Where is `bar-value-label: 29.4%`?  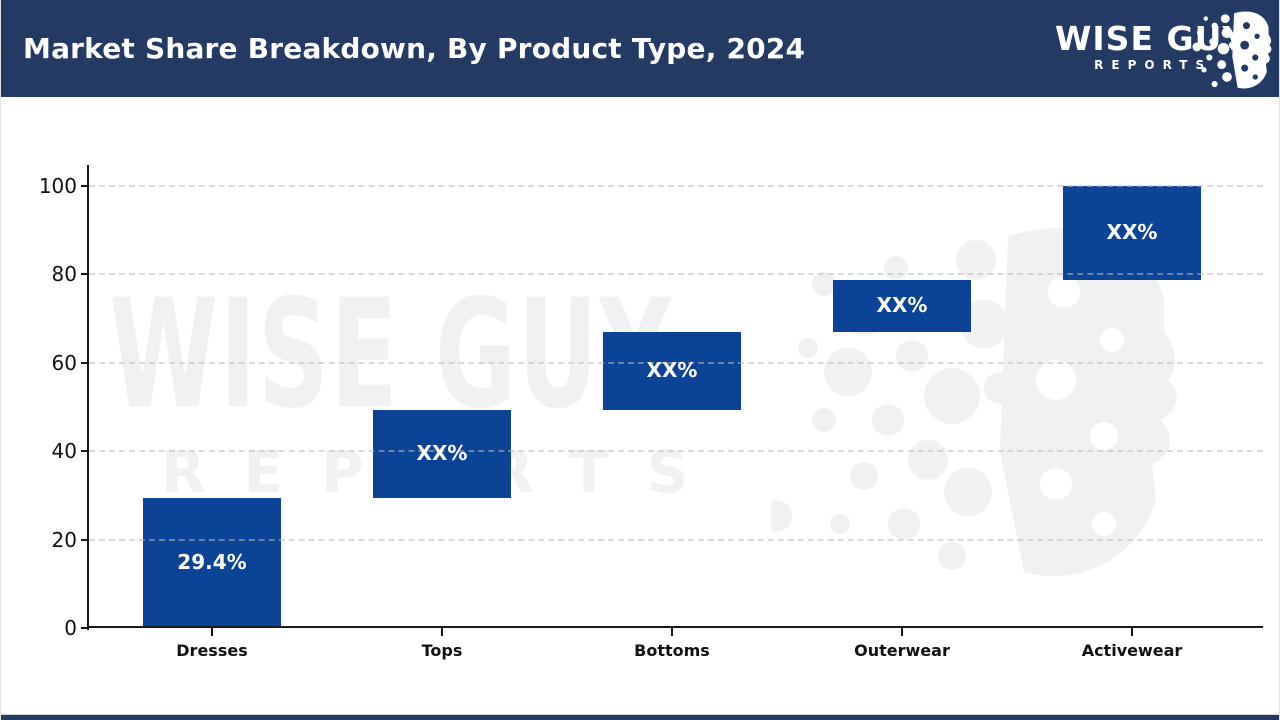 bar-value-label: 29.4% is located at coordinates (212, 562).